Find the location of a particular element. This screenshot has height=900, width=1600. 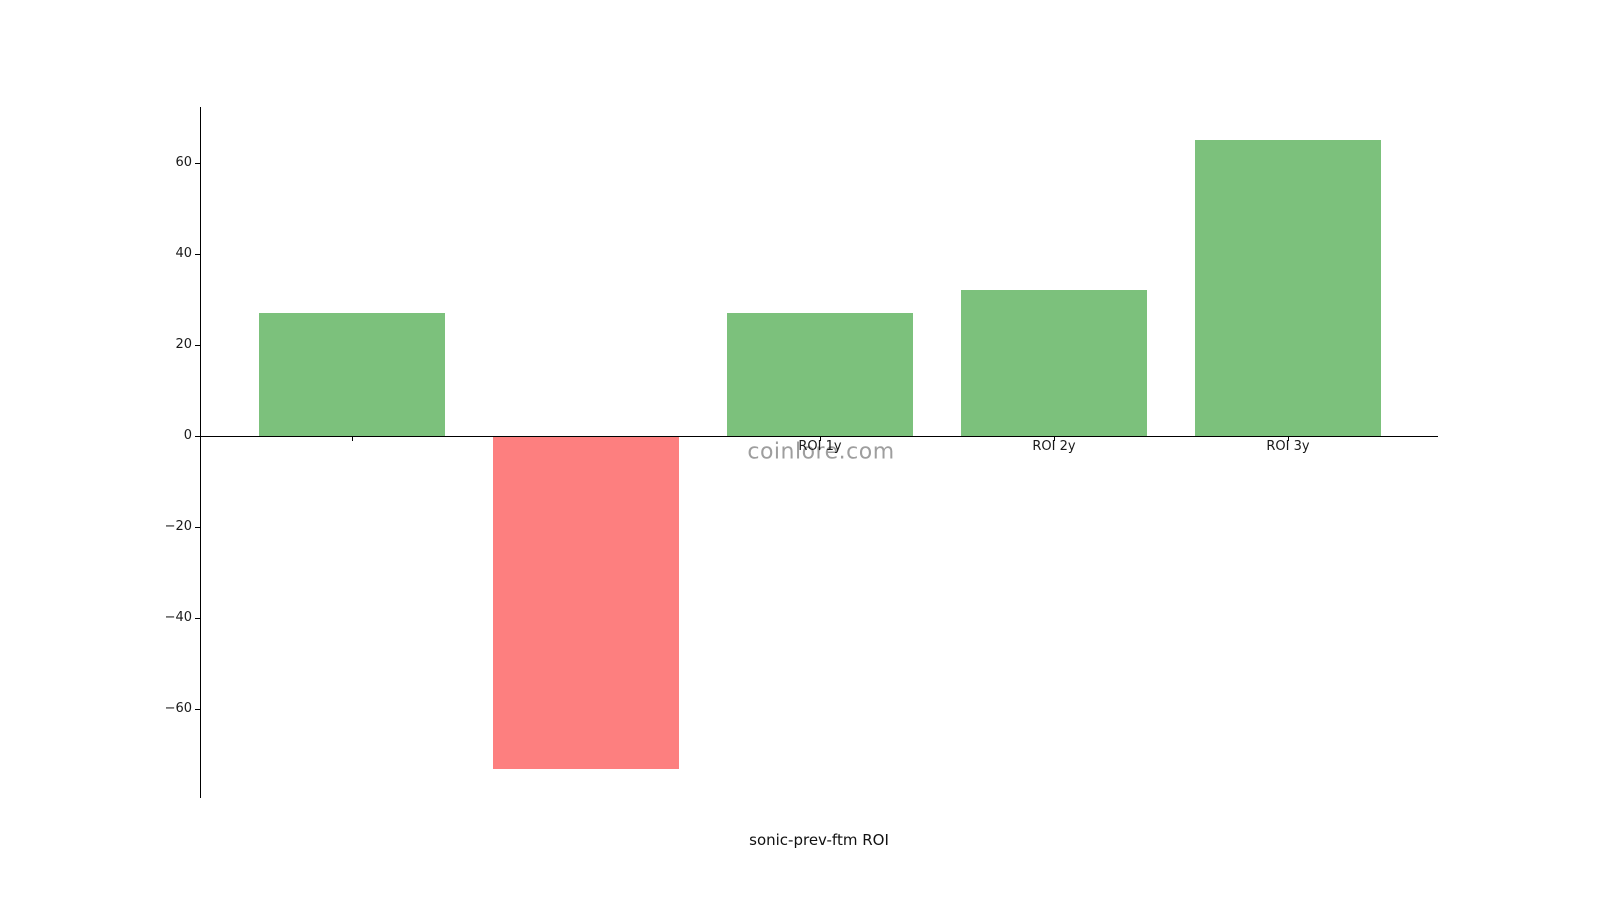

x-tick-label: ROI 1y is located at coordinates (820, 446).